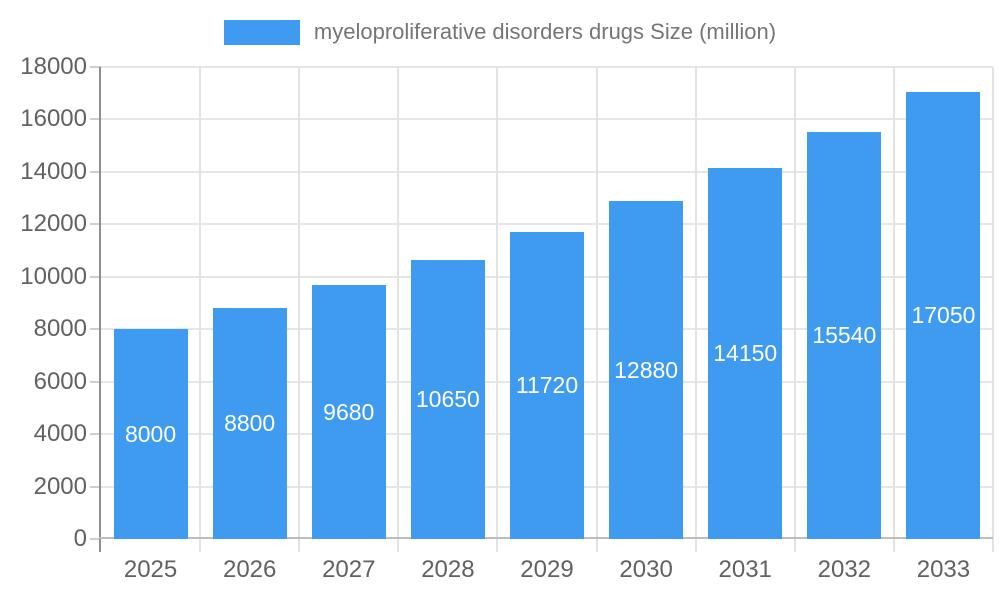  I want to click on bar-value-label: 10650, so click(447, 398).